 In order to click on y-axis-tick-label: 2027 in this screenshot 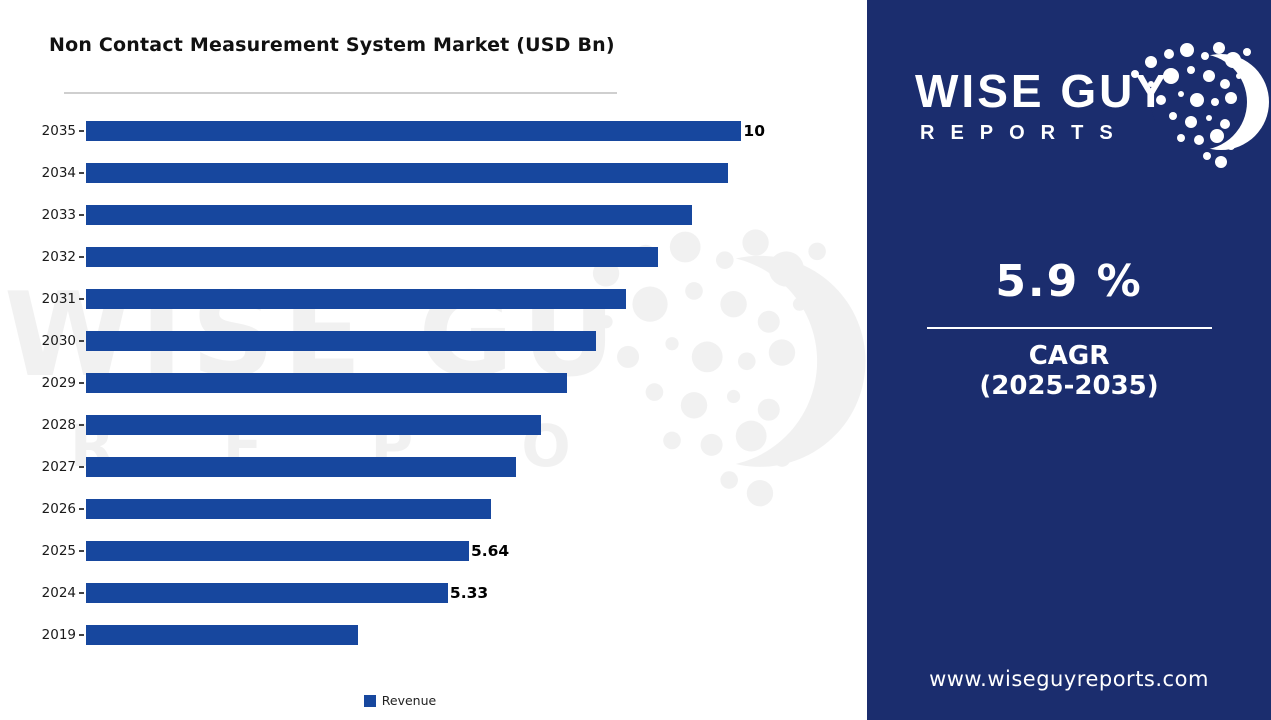, I will do `click(58, 467)`.